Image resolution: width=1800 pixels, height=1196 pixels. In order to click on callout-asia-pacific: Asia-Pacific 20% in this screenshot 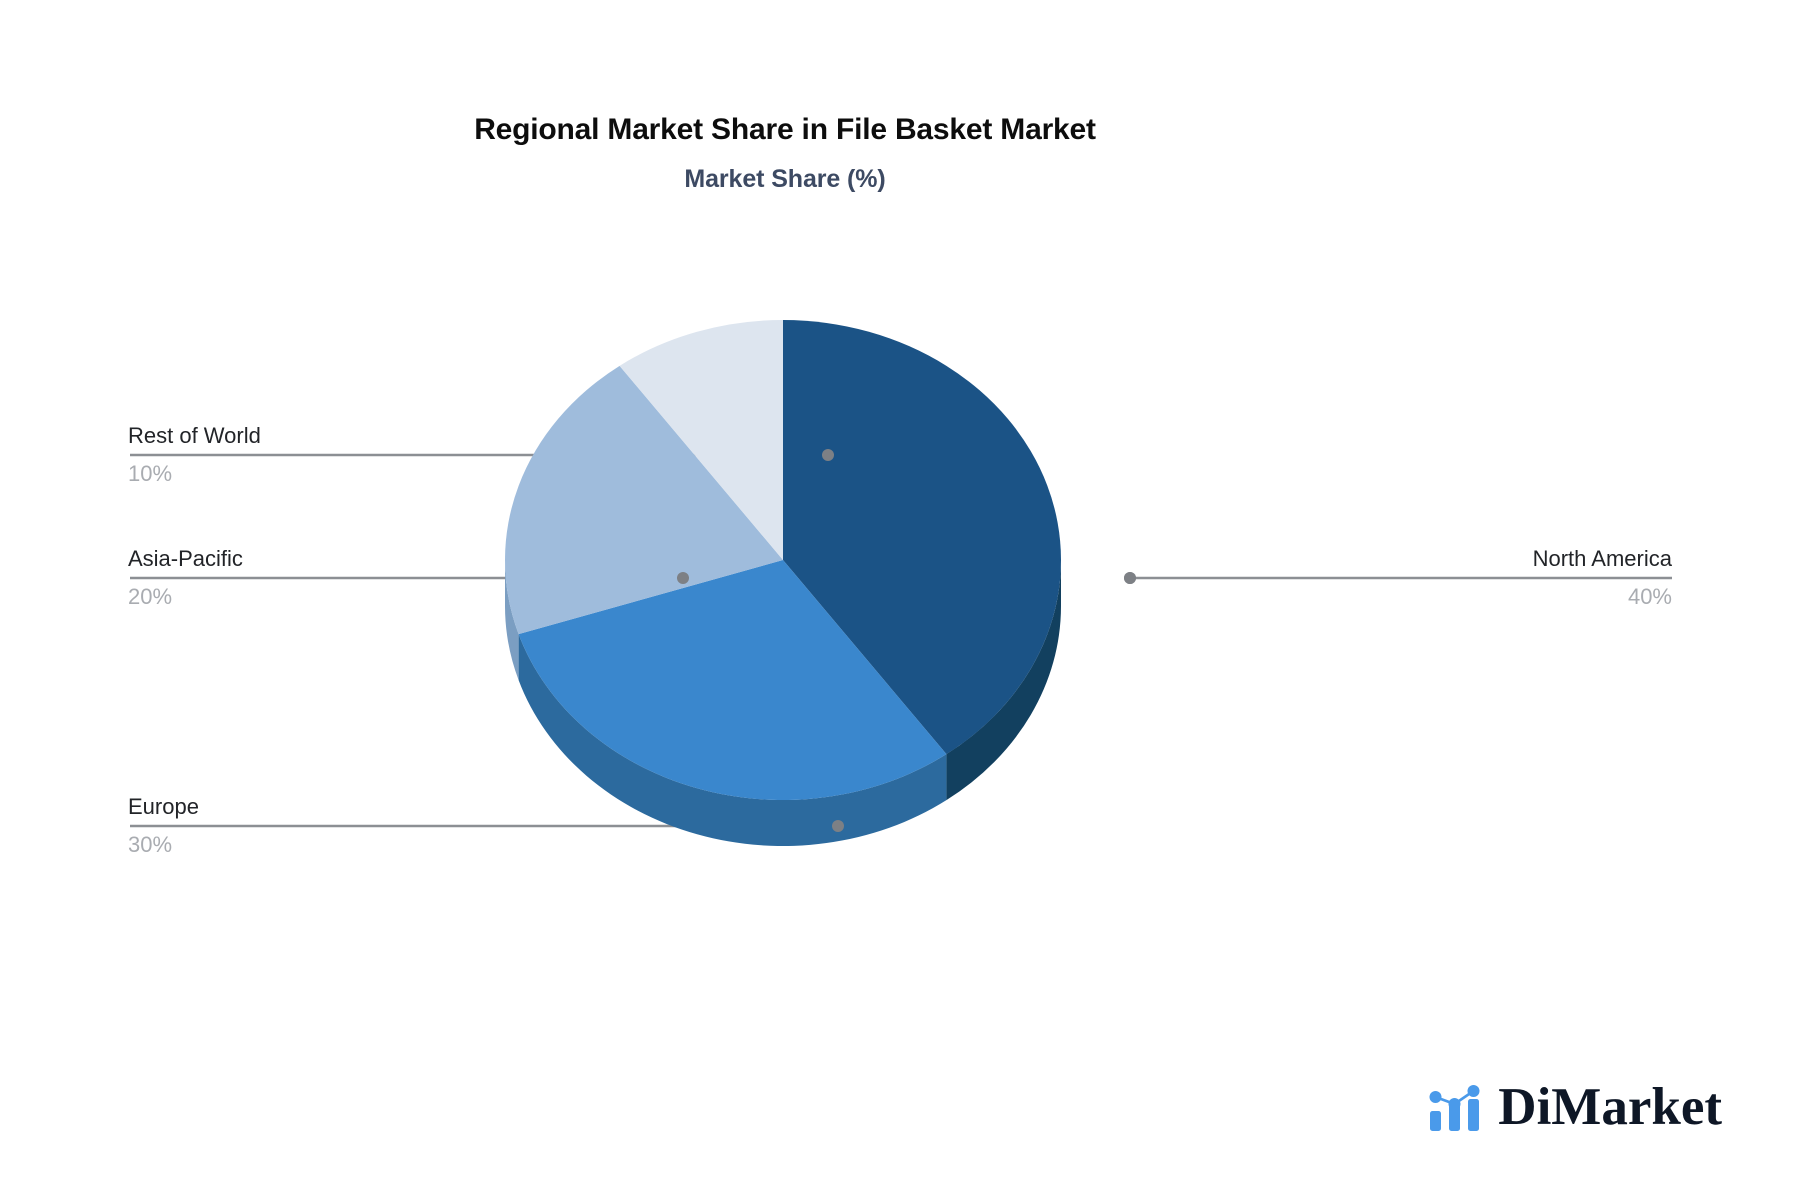, I will do `click(185, 577)`.